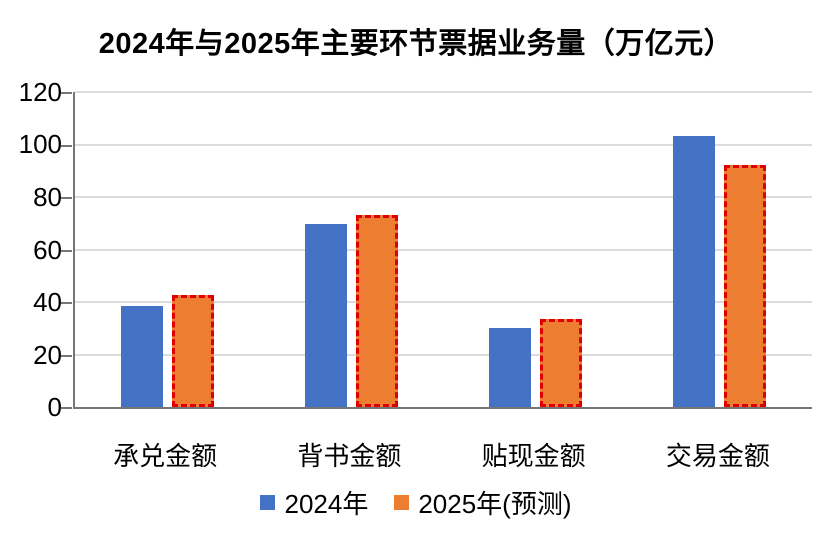 This screenshot has width=832, height=537. What do you see at coordinates (326, 503) in the screenshot?
I see `legend-label: 2024年` at bounding box center [326, 503].